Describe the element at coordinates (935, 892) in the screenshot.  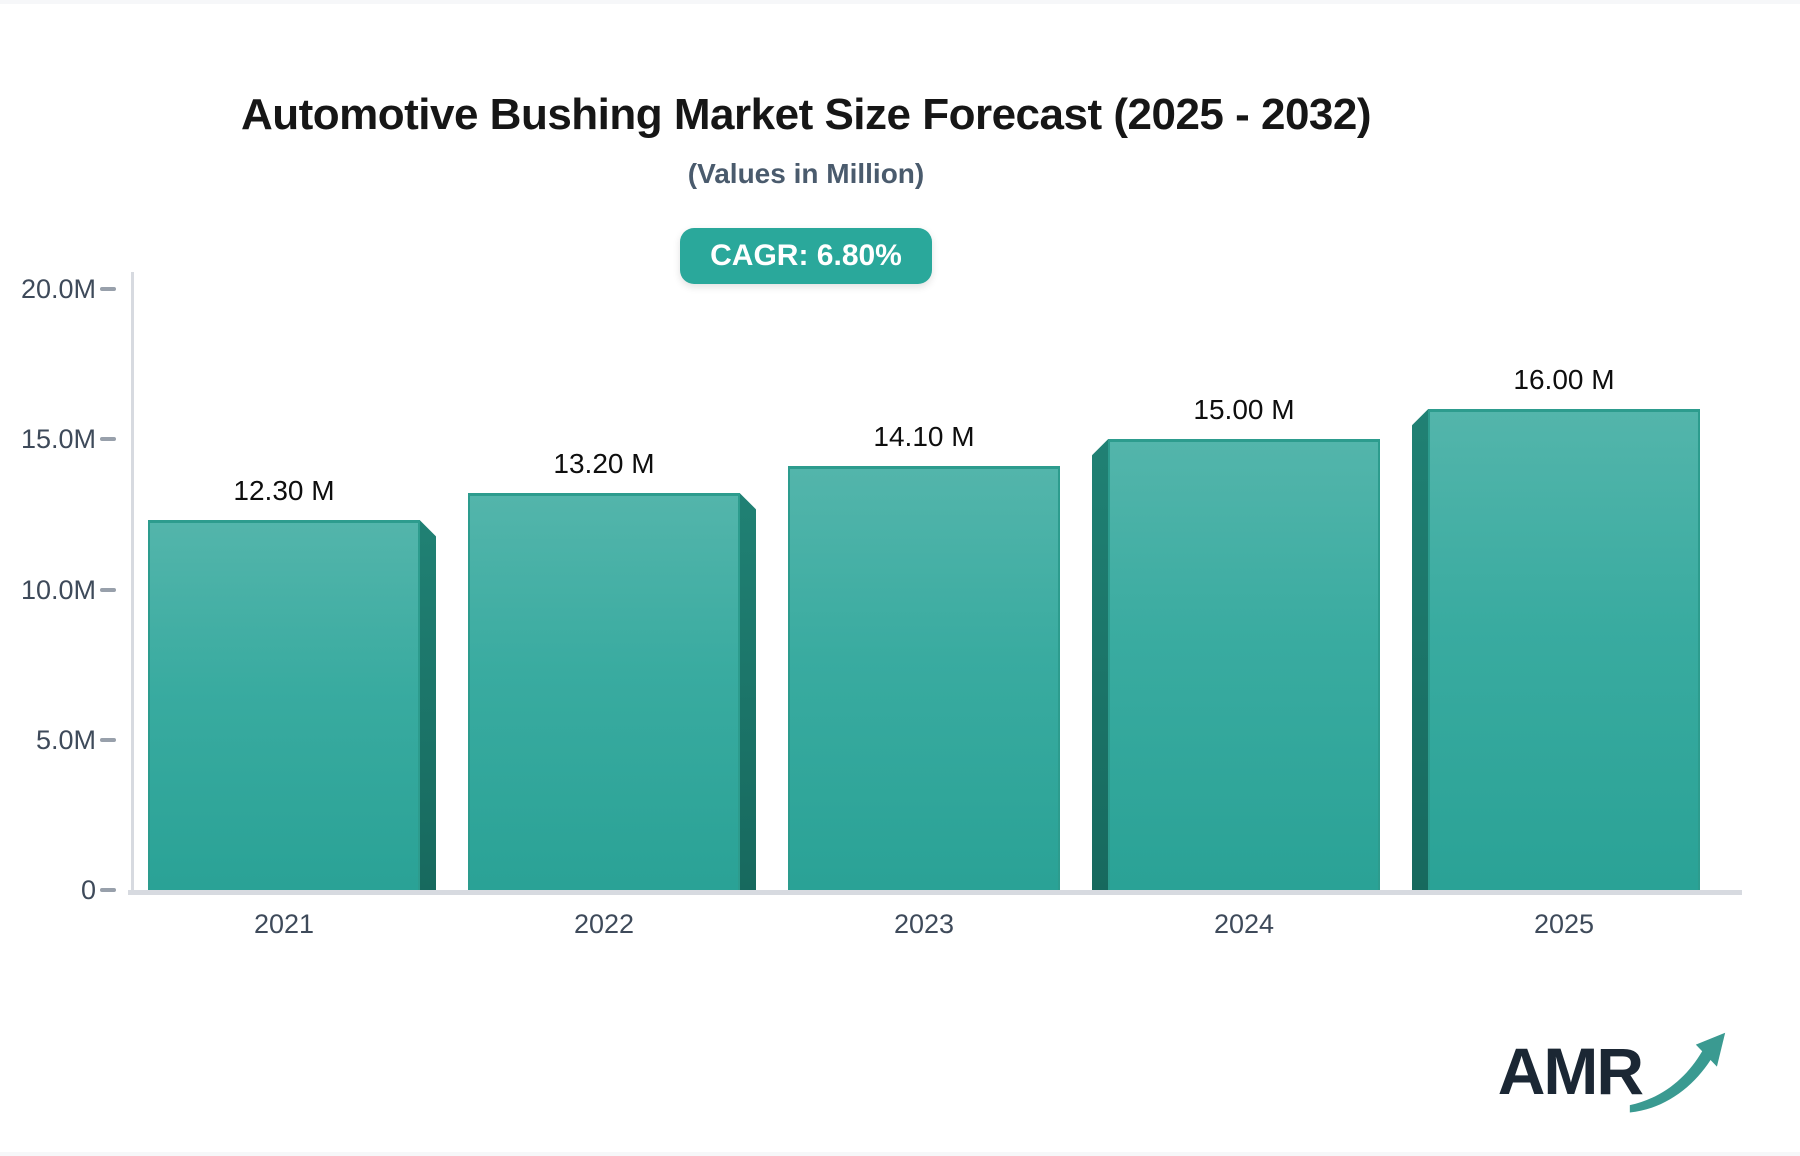
I see `x-axis-line` at that location.